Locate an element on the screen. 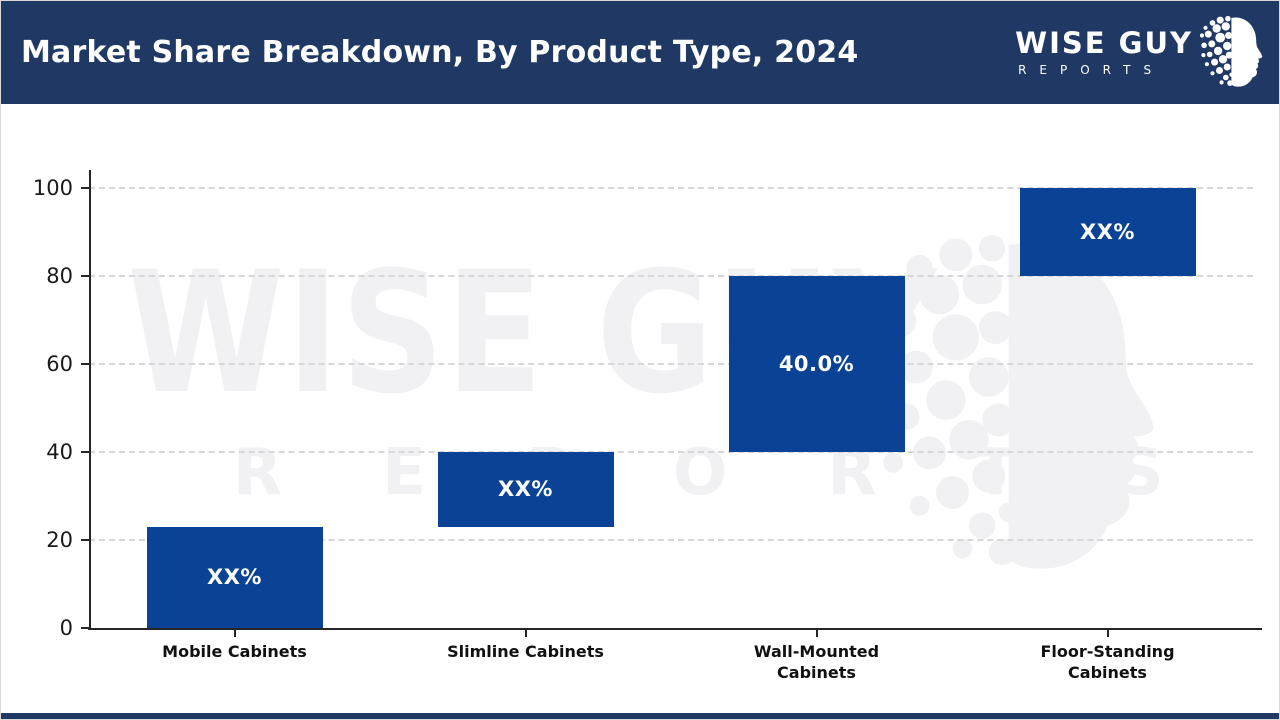  x-category-label: Wall-Mounted Cabinets is located at coordinates (816, 662).